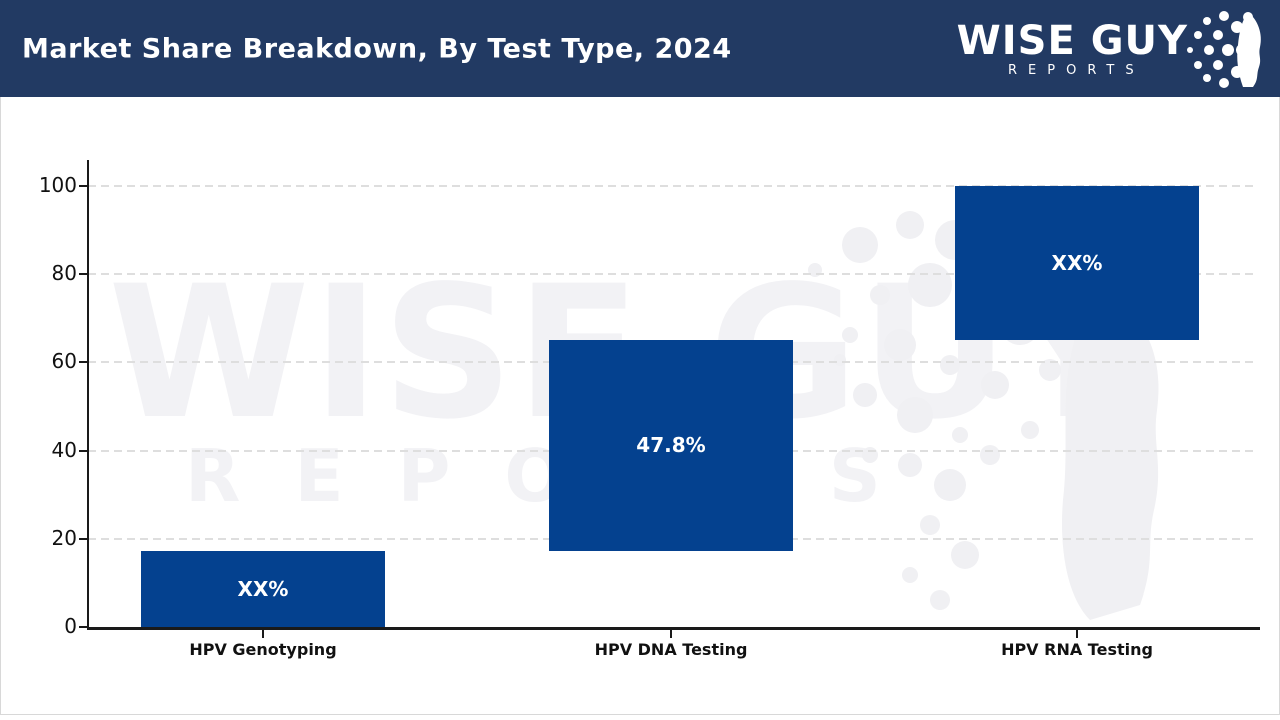 The image size is (1280, 720). Describe the element at coordinates (64, 449) in the screenshot. I see `y-tick-label: 40` at that location.